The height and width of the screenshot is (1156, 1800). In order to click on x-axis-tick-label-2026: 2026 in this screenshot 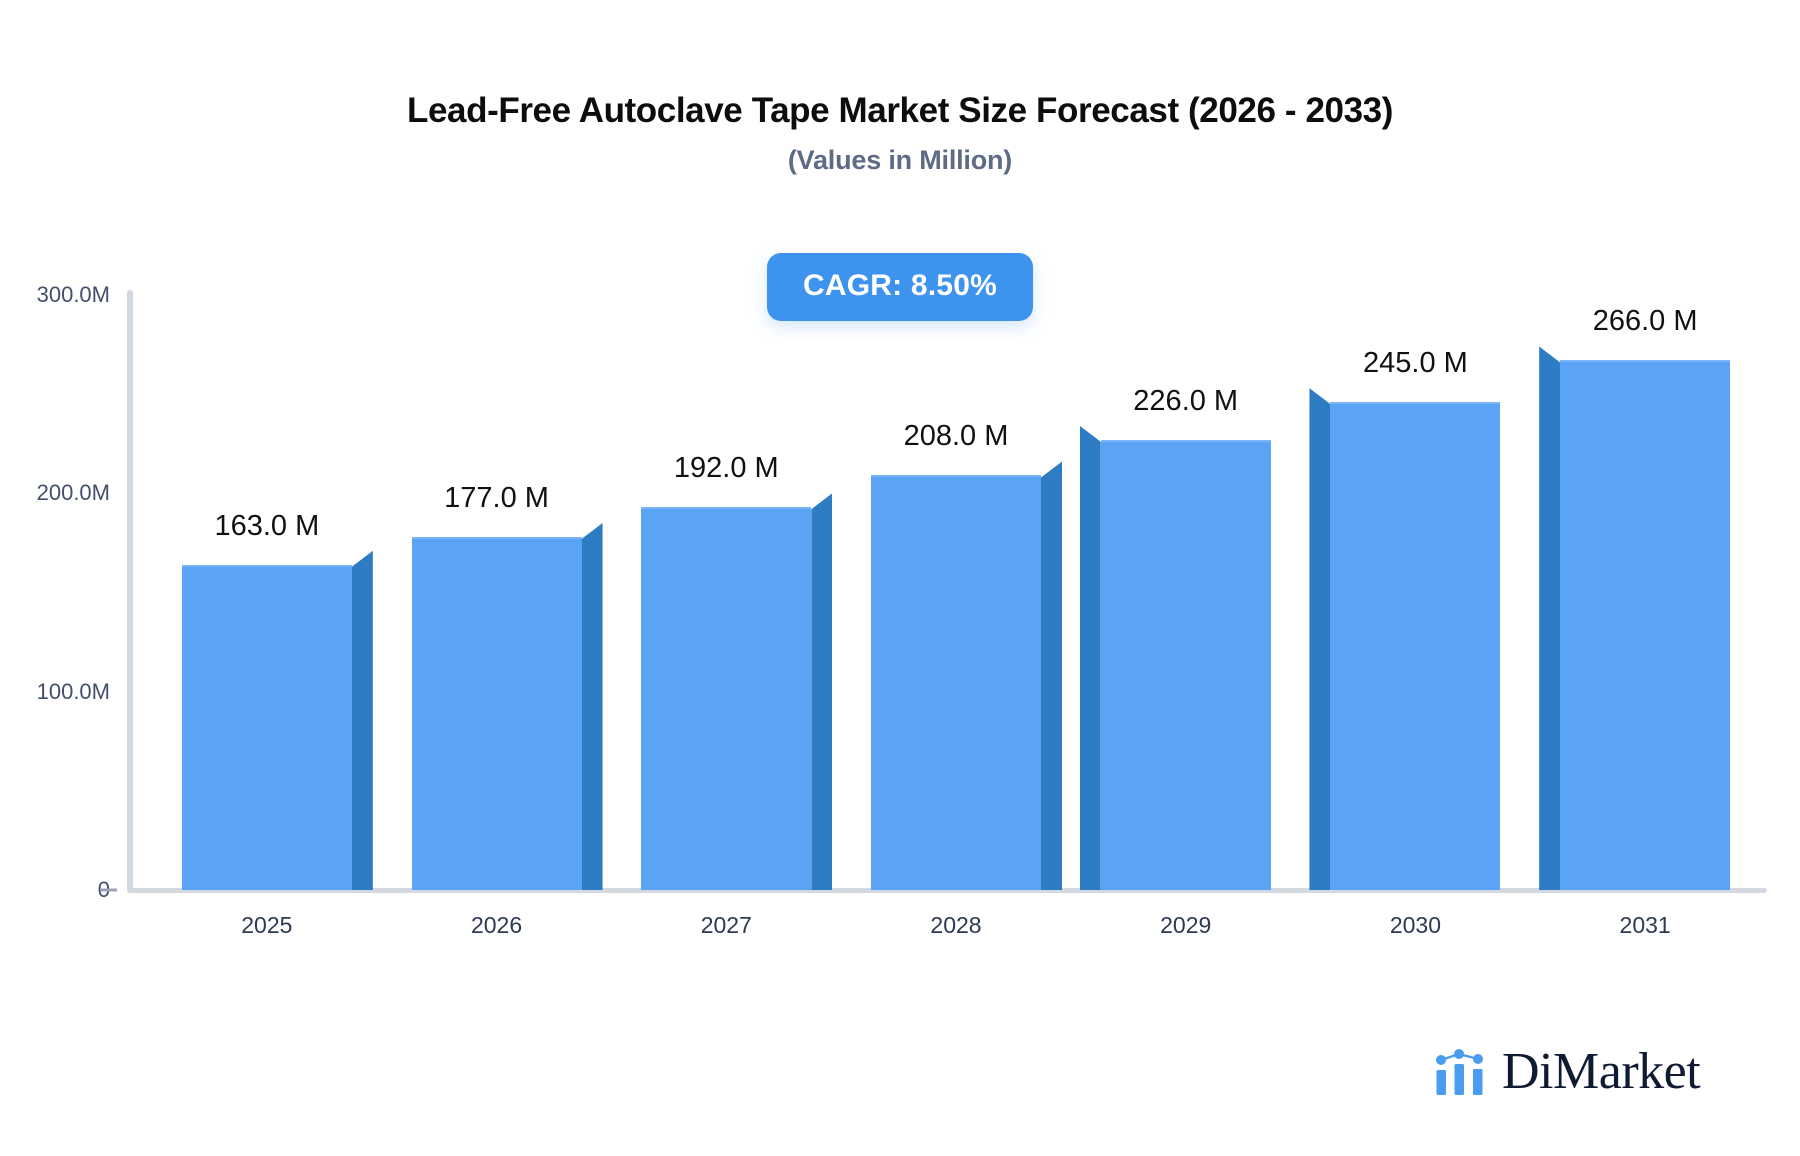, I will do `click(496, 925)`.